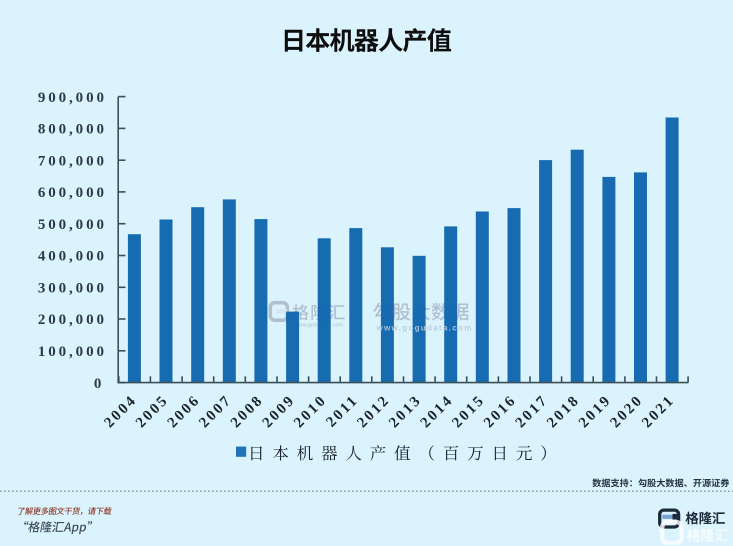 Image resolution: width=733 pixels, height=546 pixels. What do you see at coordinates (99, 384) in the screenshot?
I see `svg-text: 0` at bounding box center [99, 384].